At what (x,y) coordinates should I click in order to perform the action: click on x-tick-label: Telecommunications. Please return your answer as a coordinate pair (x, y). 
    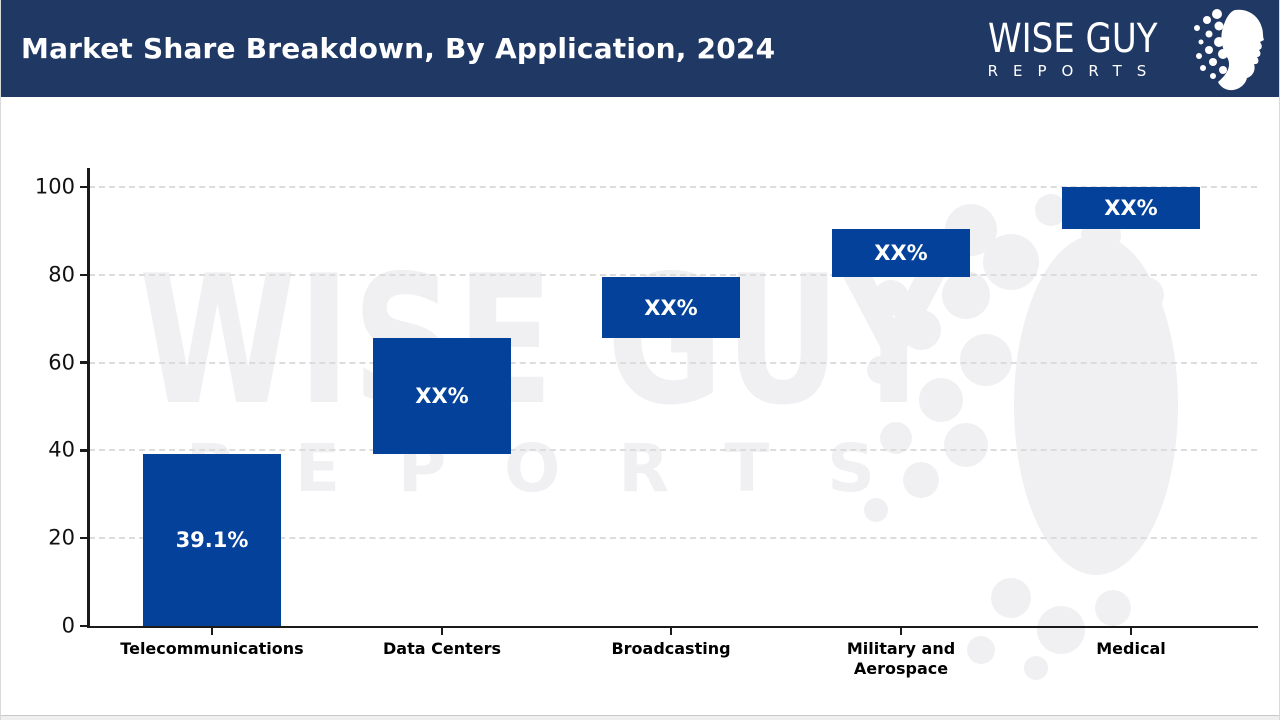
    Looking at the image, I should click on (212, 648).